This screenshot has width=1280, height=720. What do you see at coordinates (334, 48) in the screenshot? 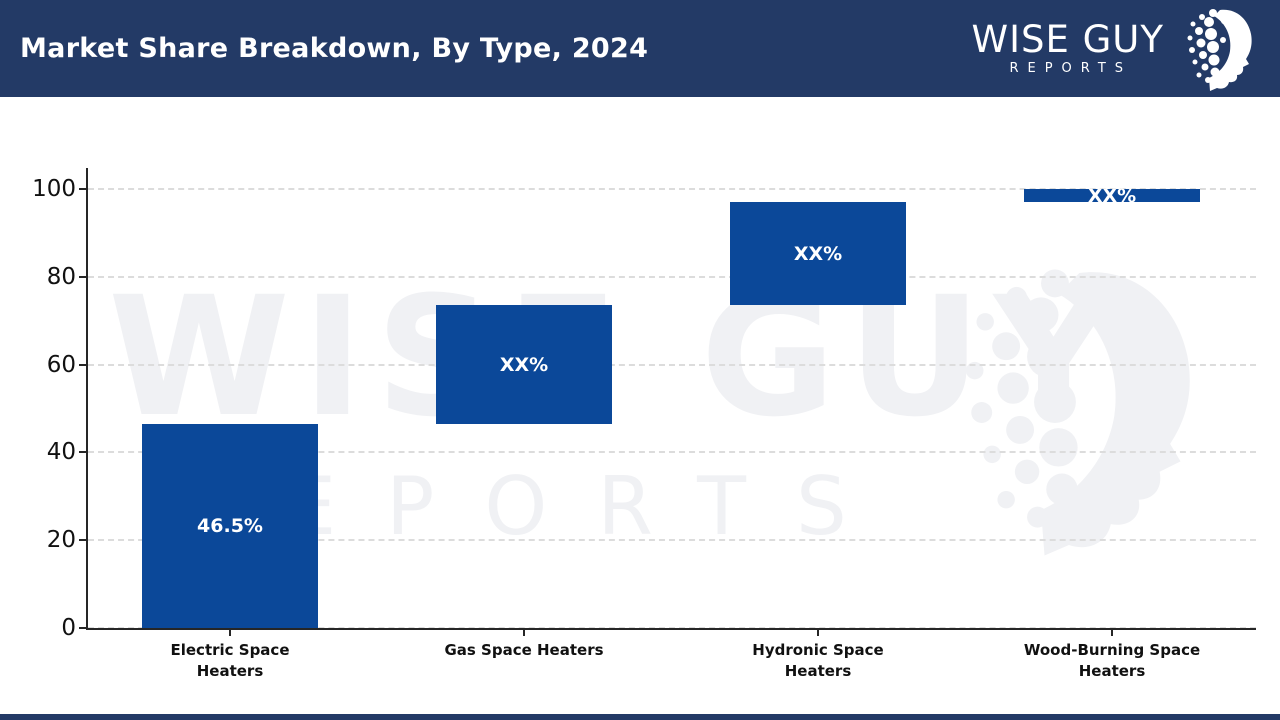
I see `page-title: Market Share Breakdown, By Type, 2024` at bounding box center [334, 48].